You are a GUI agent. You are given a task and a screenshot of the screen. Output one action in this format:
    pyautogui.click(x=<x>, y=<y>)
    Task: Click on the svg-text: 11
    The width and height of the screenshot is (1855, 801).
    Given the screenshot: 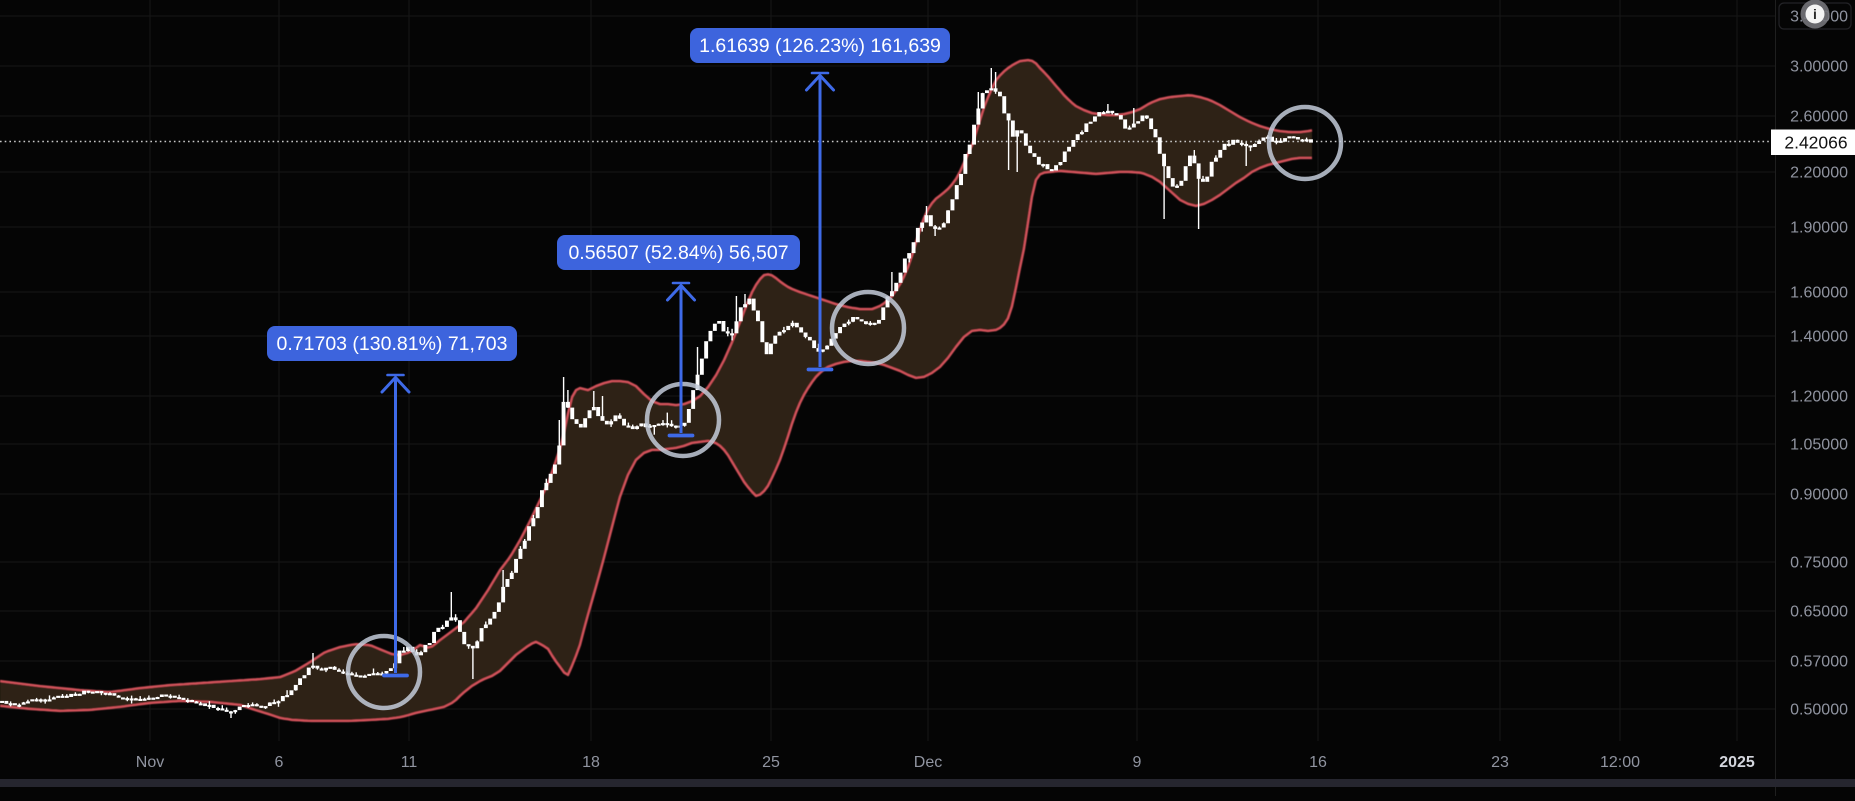 What is the action you would take?
    pyautogui.click(x=409, y=762)
    